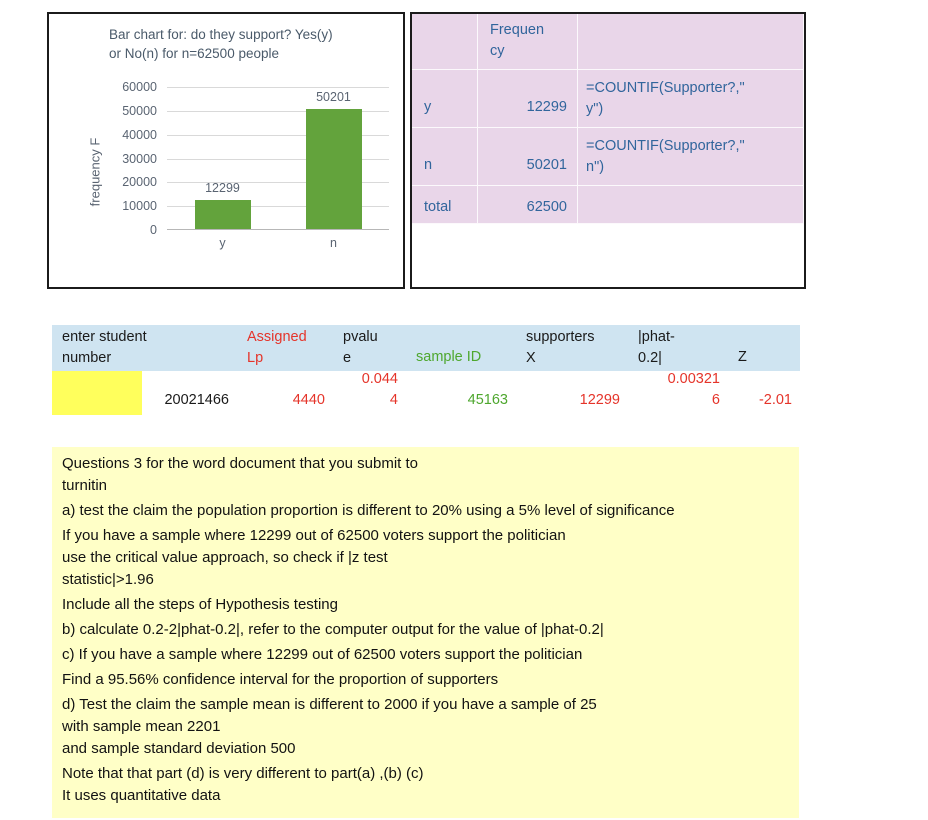 This screenshot has width=928, height=820. What do you see at coordinates (139, 206) in the screenshot?
I see `chart-ytick-label: 10000` at bounding box center [139, 206].